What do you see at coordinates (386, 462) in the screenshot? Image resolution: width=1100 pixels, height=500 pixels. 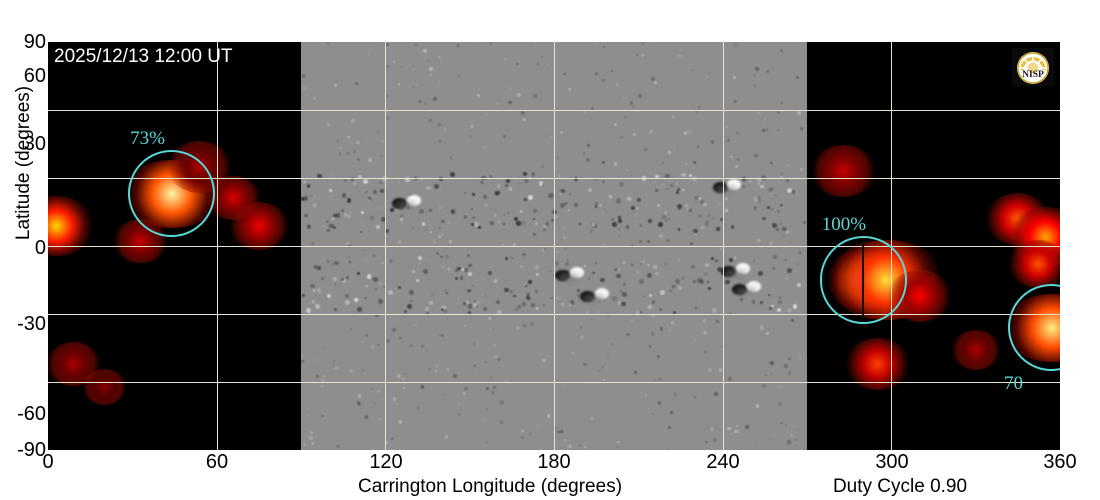 I see `xtick-120: 120` at bounding box center [386, 462].